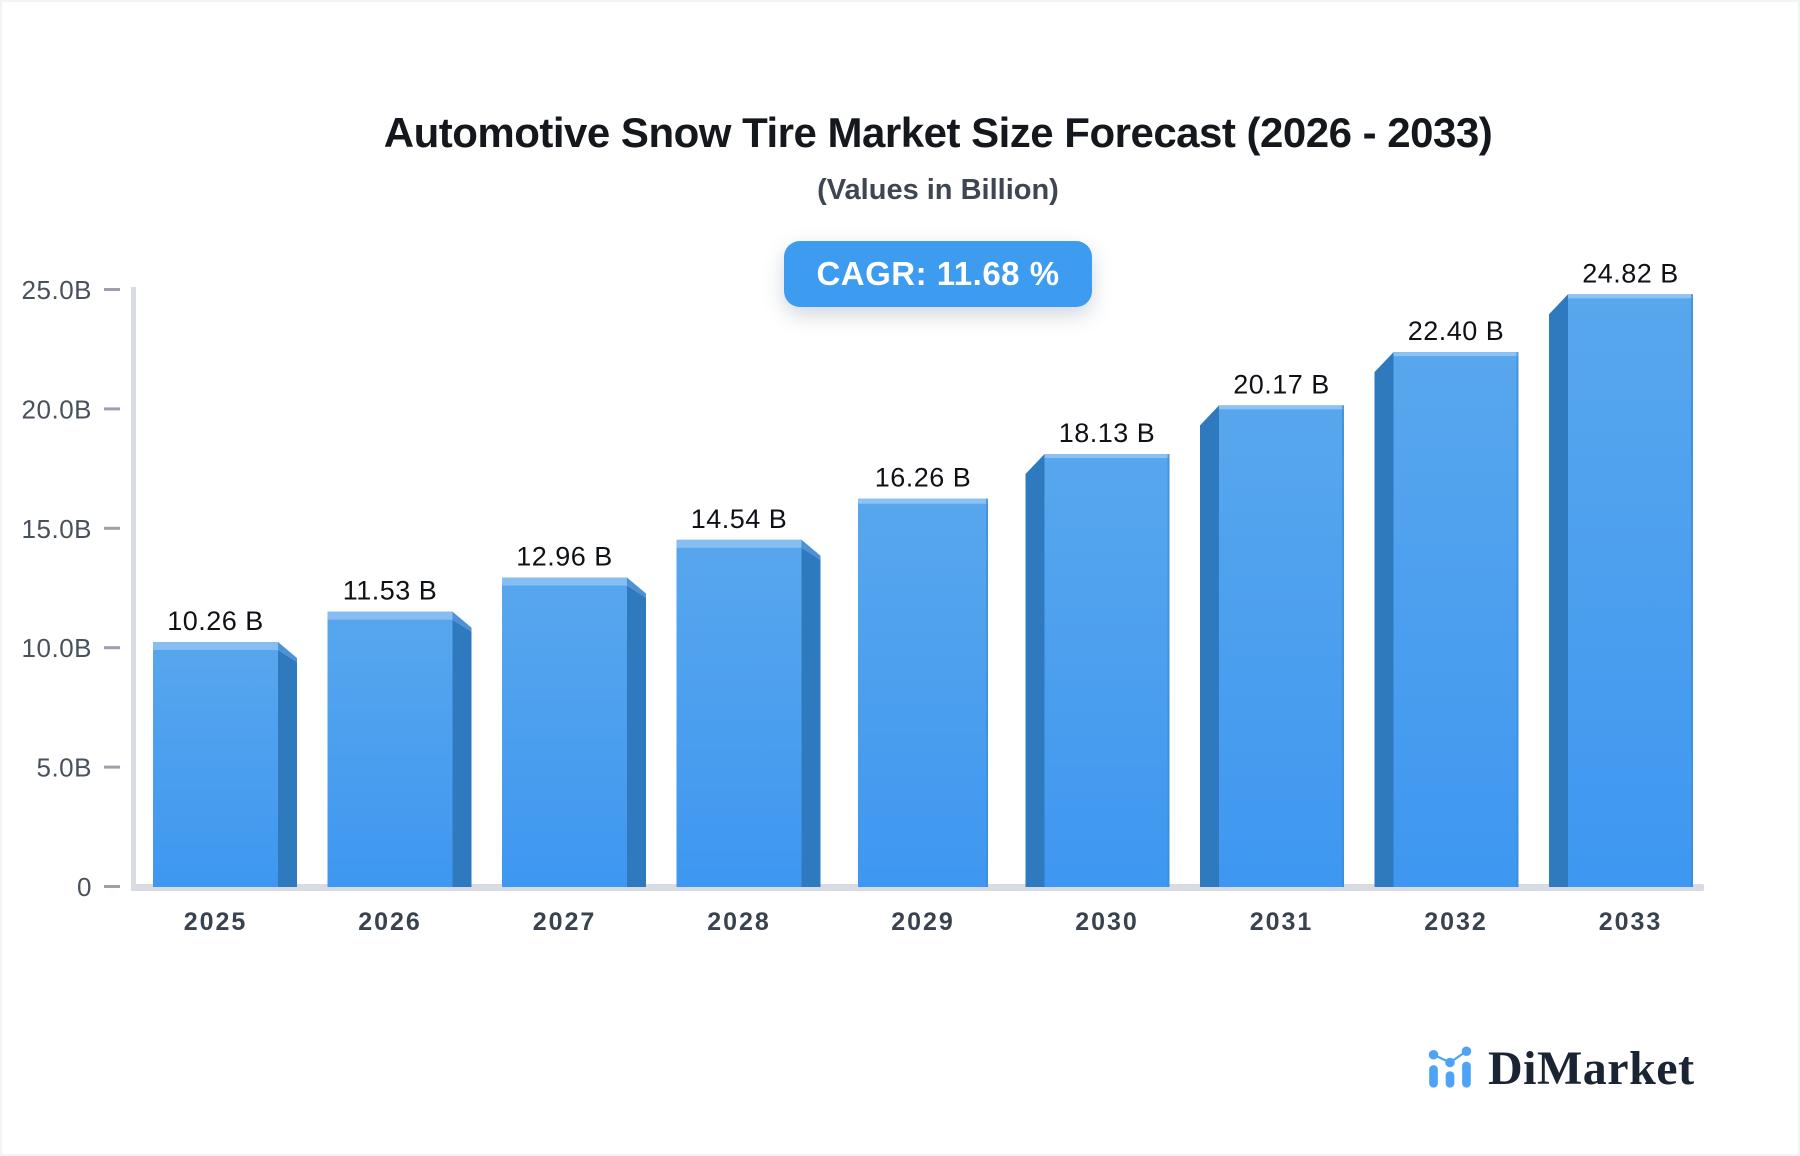 Image resolution: width=1800 pixels, height=1156 pixels. Describe the element at coordinates (1591, 1068) in the screenshot. I see `brand-logo-text: DiMarket` at that location.